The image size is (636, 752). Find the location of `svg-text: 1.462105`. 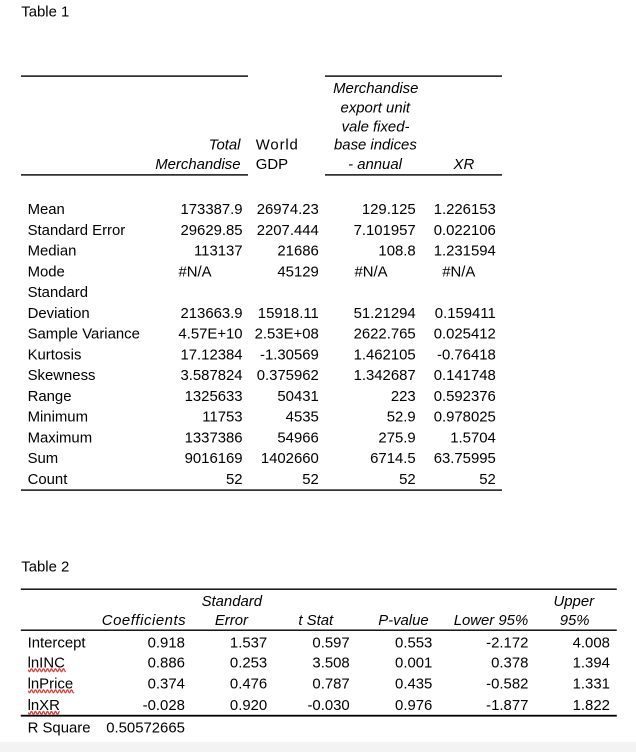

svg-text: 1.462105 is located at coordinates (385, 355).